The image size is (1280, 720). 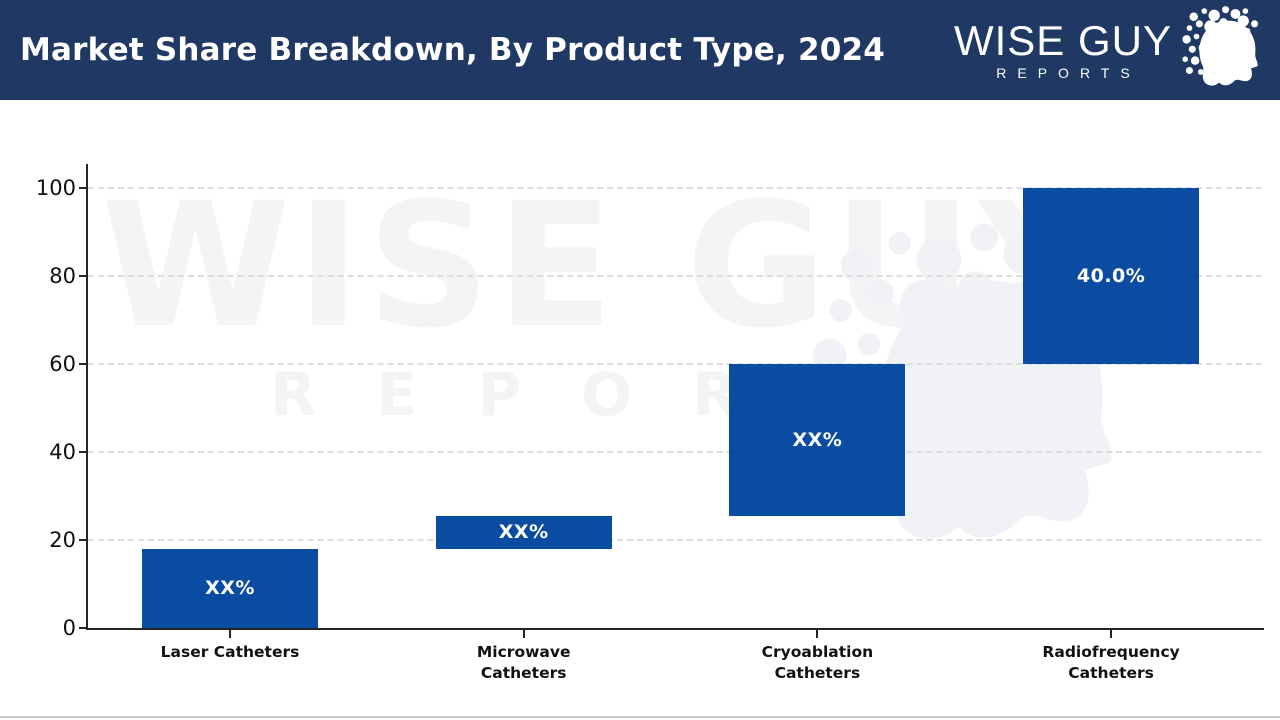 I want to click on x-category-label: Radiofrequency Catheters, so click(x=1111, y=662).